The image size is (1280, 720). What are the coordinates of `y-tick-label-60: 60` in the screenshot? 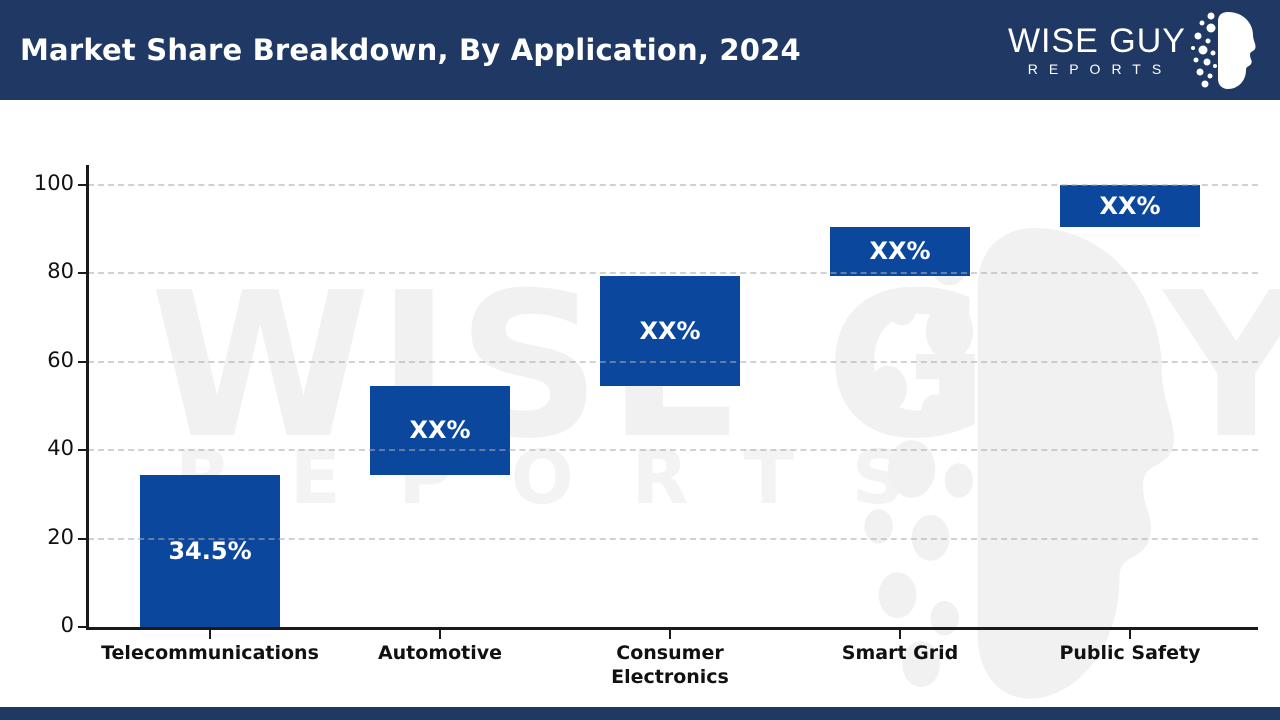 It's located at (60, 359).